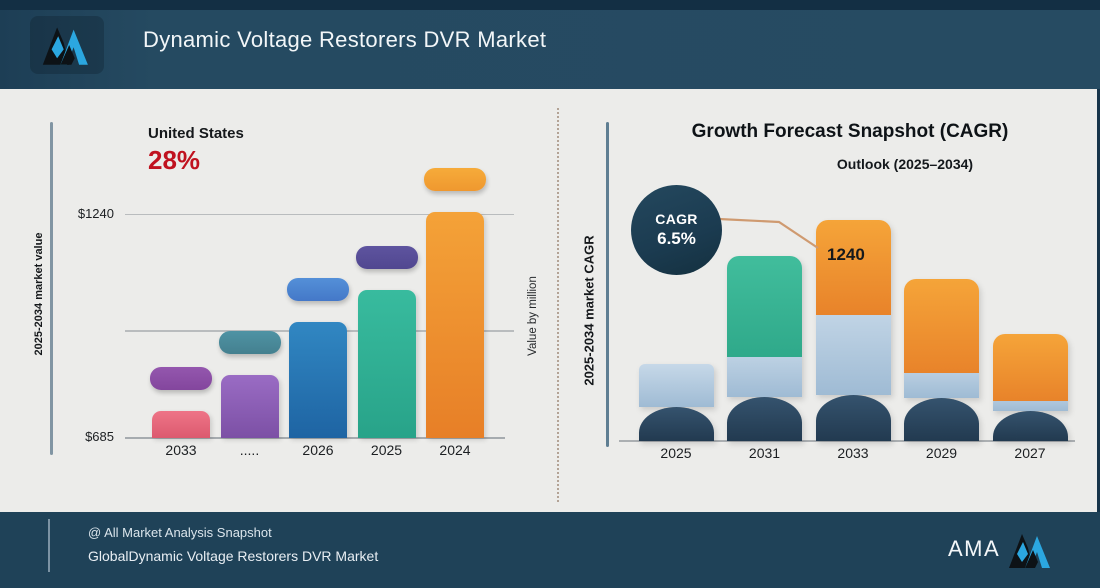 The width and height of the screenshot is (1100, 588). I want to click on footer-divider-line, so click(49, 545).